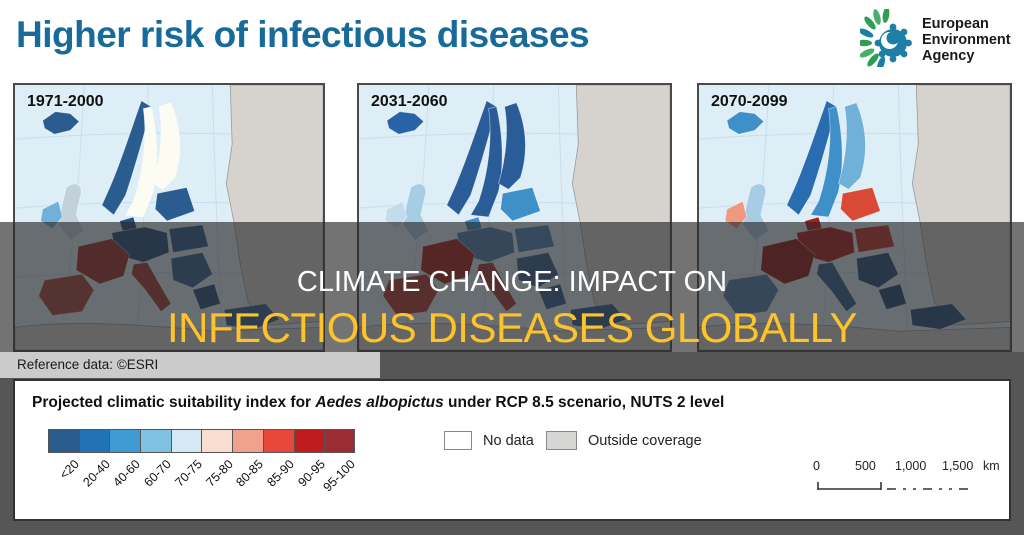  I want to click on ramp-label: 70-75, so click(188, 473).